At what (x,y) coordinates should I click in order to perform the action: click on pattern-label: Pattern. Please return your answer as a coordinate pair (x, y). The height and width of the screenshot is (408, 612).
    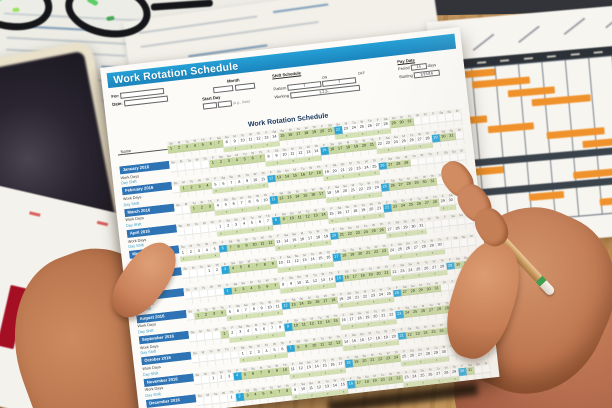
    Looking at the image, I should click on (280, 88).